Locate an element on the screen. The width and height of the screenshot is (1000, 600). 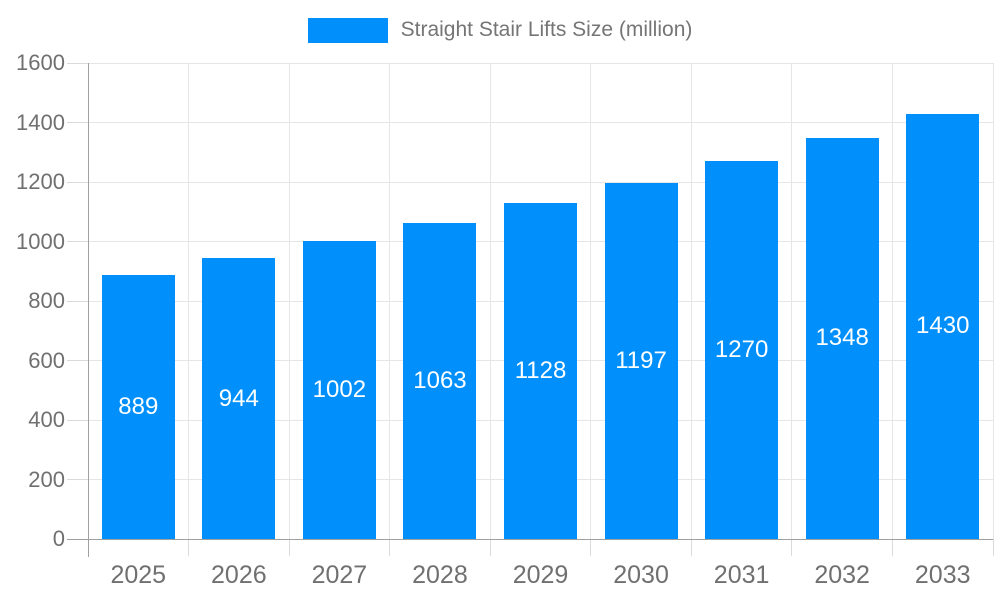
x-axis-label: 2033 is located at coordinates (942, 575).